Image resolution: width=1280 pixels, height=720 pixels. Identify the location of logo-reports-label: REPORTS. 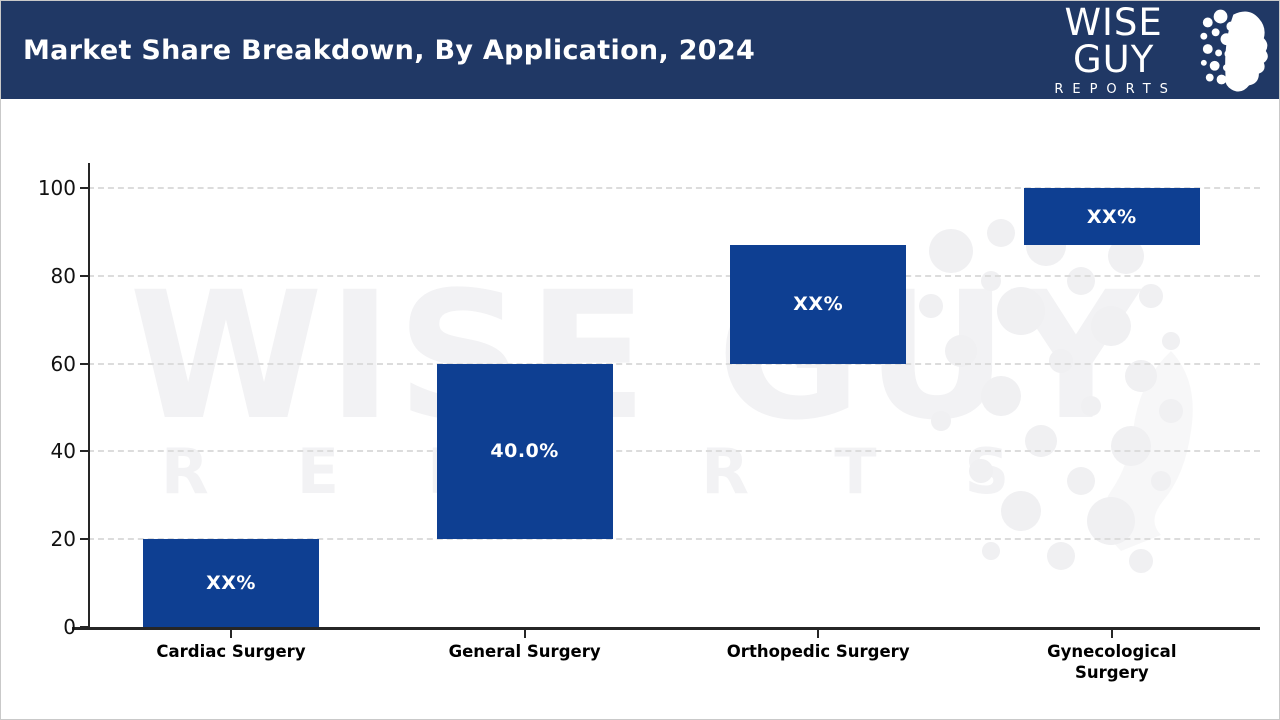
(1115, 89).